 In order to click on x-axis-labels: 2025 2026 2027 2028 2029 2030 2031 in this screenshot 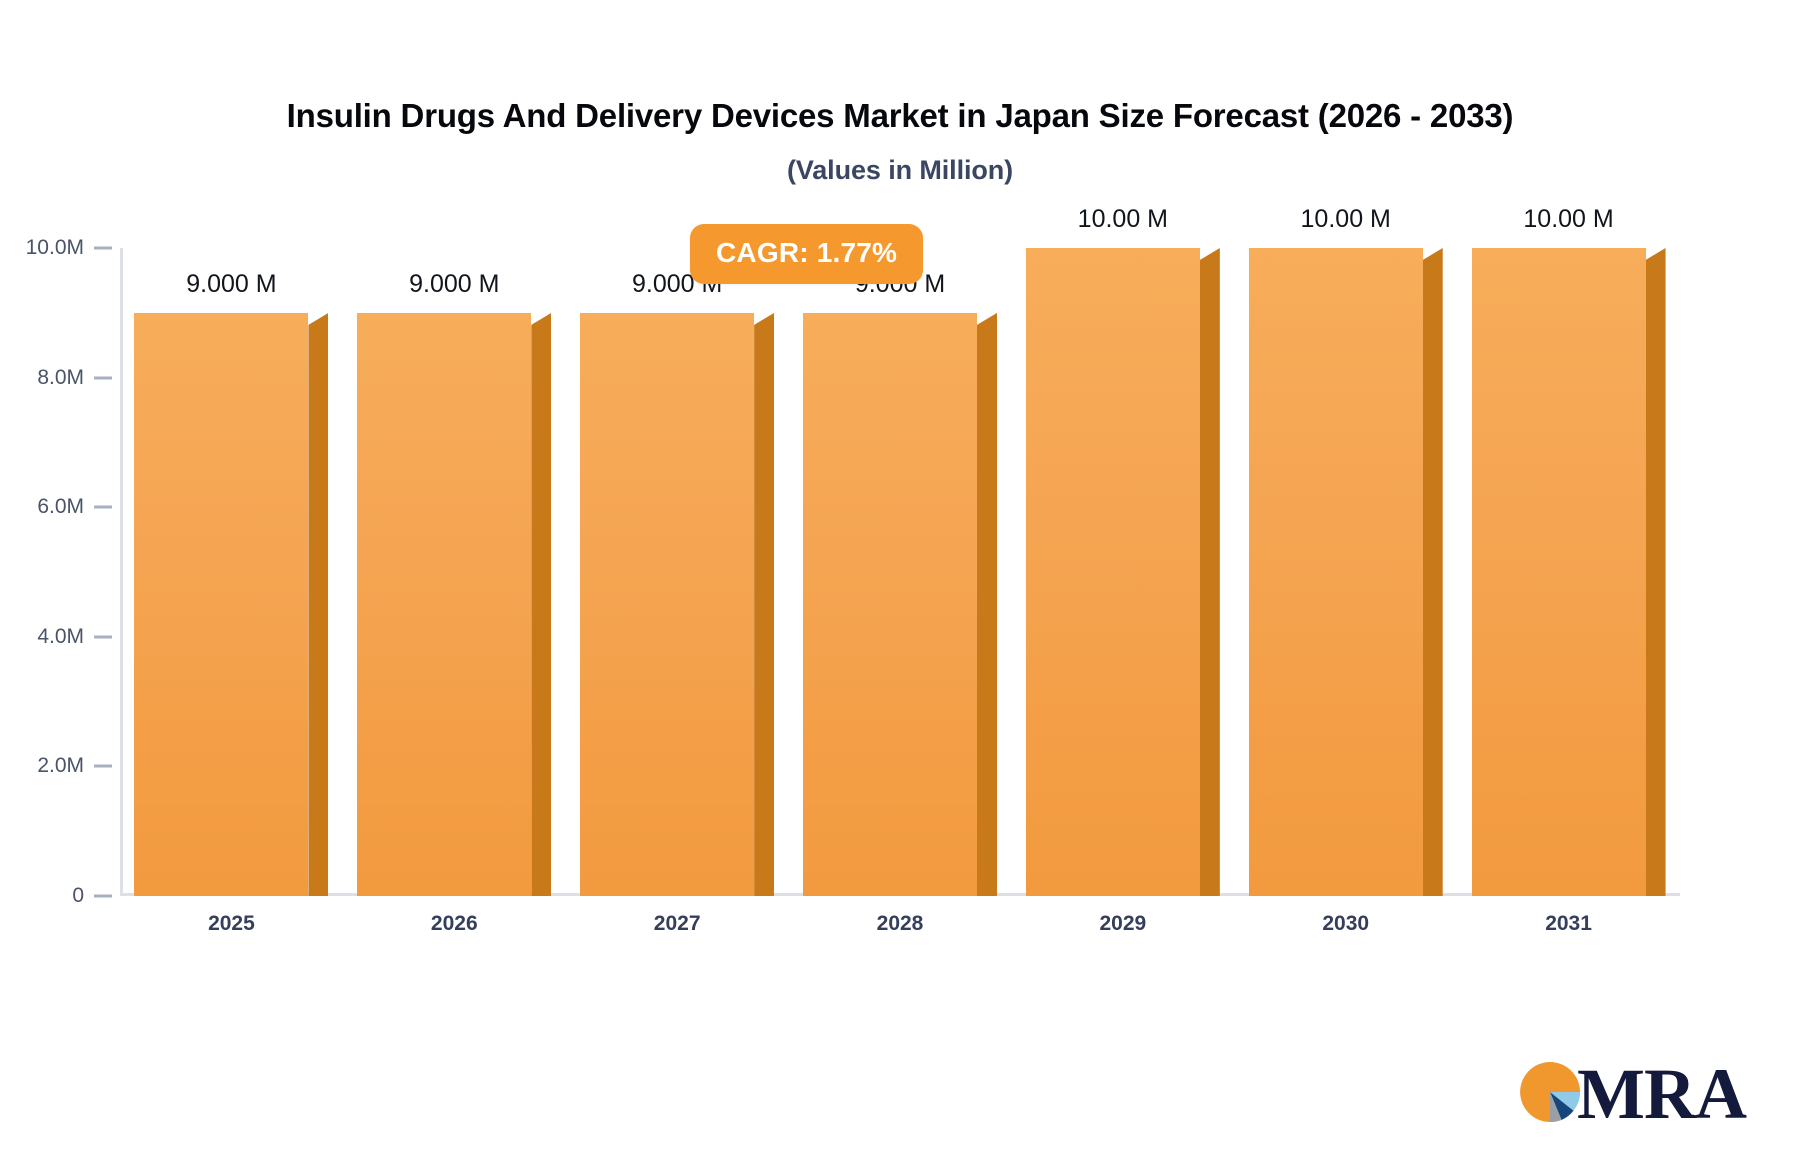, I will do `click(900, 932)`.